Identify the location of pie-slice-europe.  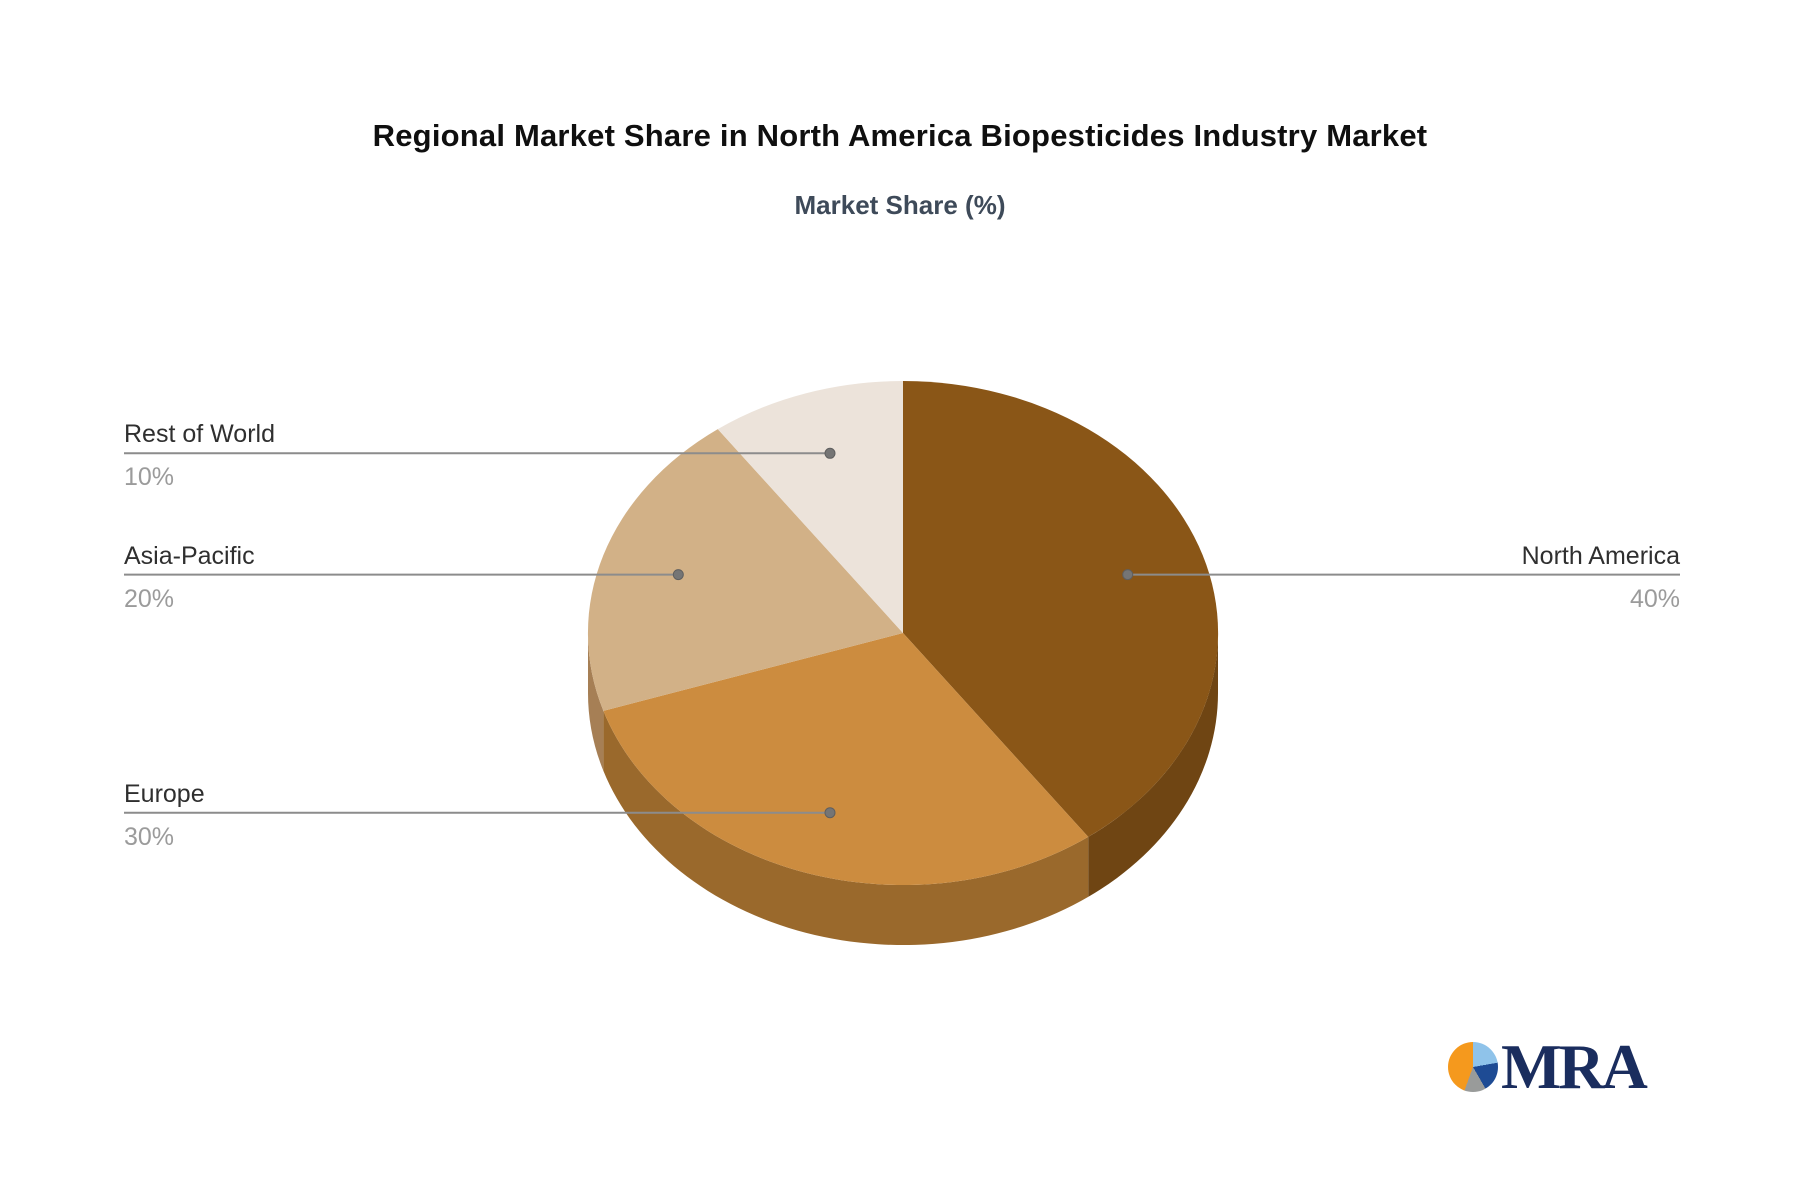
(846, 759).